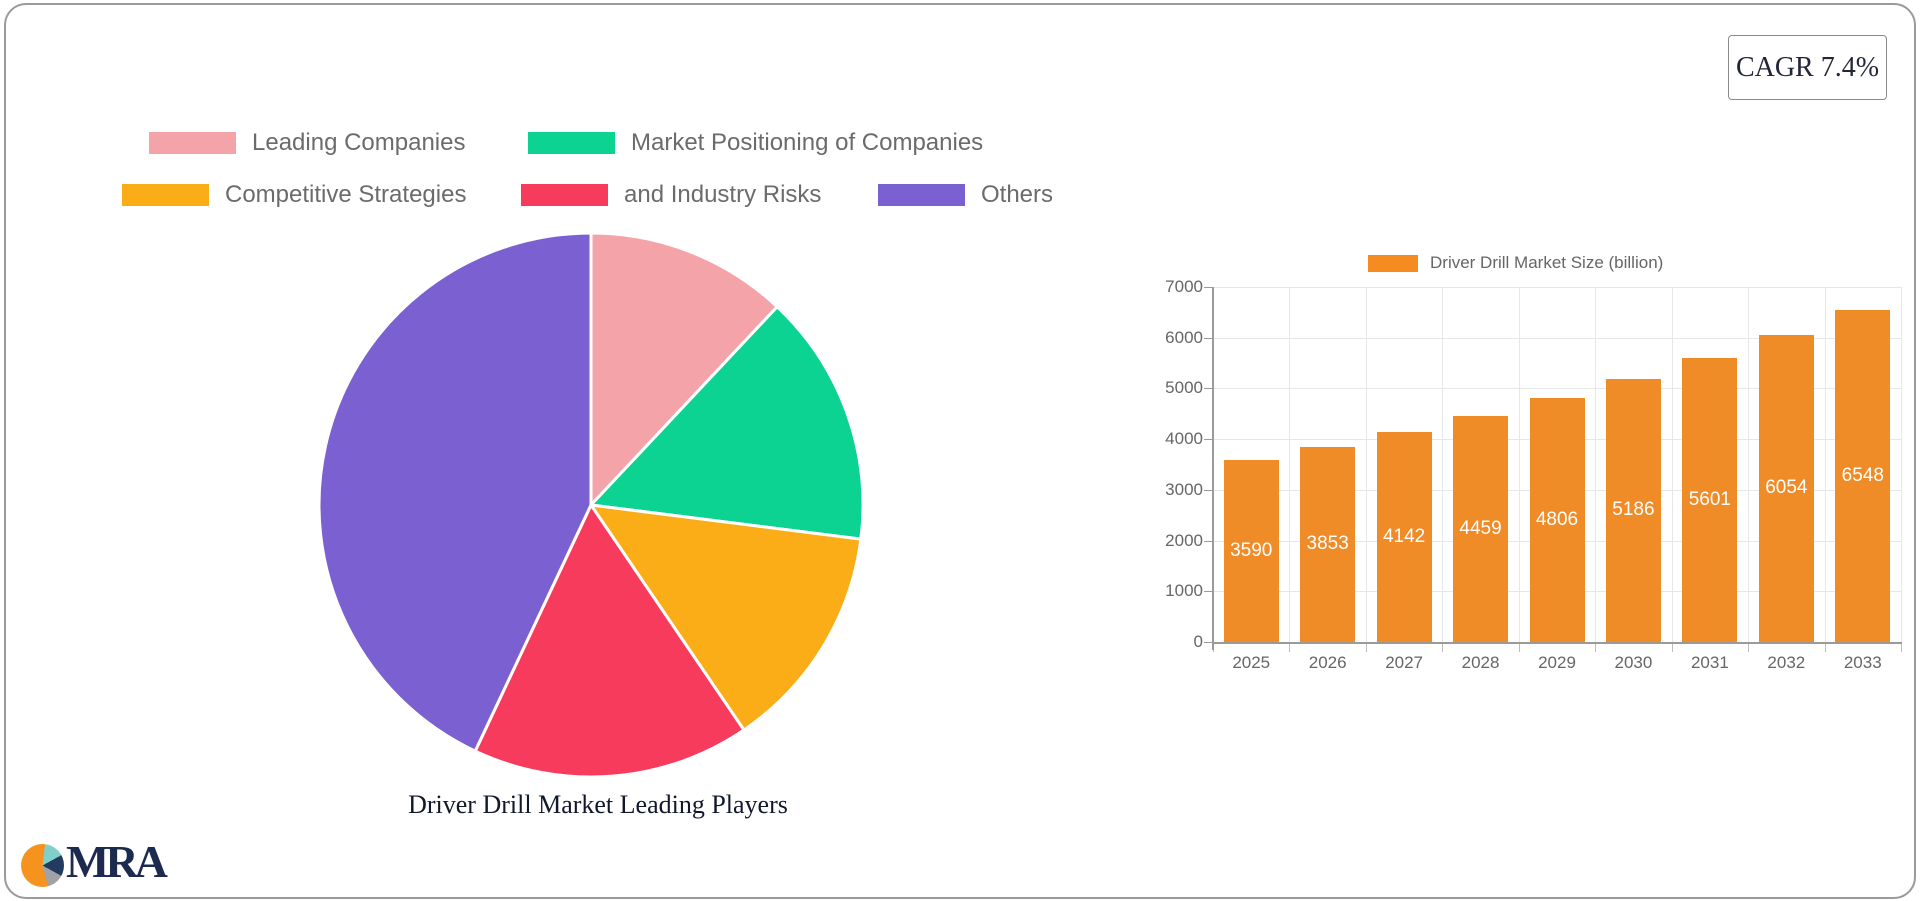  I want to click on pie-legend-item: Competitive Strategies, so click(294, 194).